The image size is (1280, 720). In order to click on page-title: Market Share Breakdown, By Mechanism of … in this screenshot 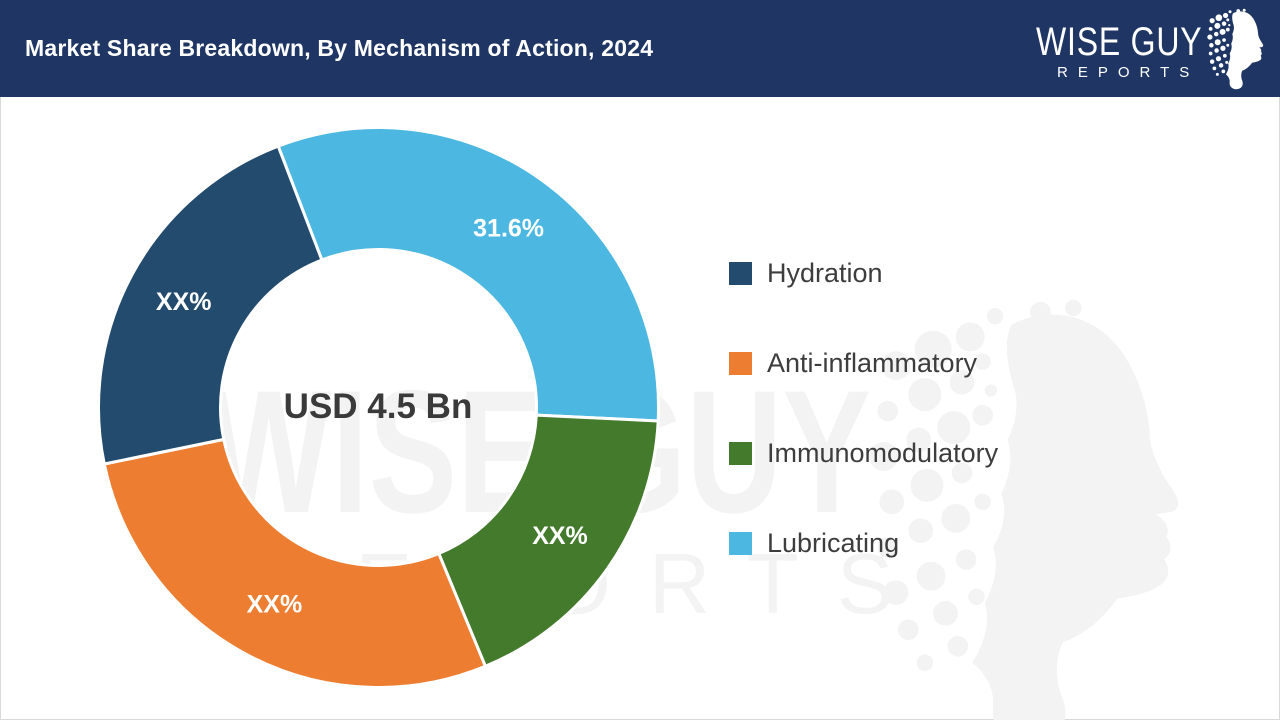, I will do `click(339, 48)`.